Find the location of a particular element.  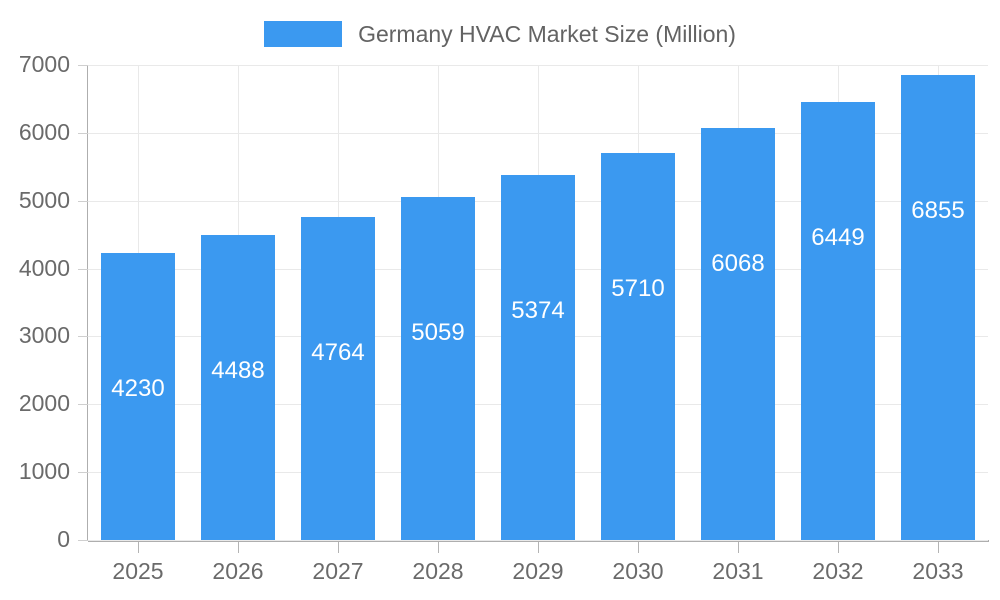

y-axis-tick-label: 0 is located at coordinates (63, 539).